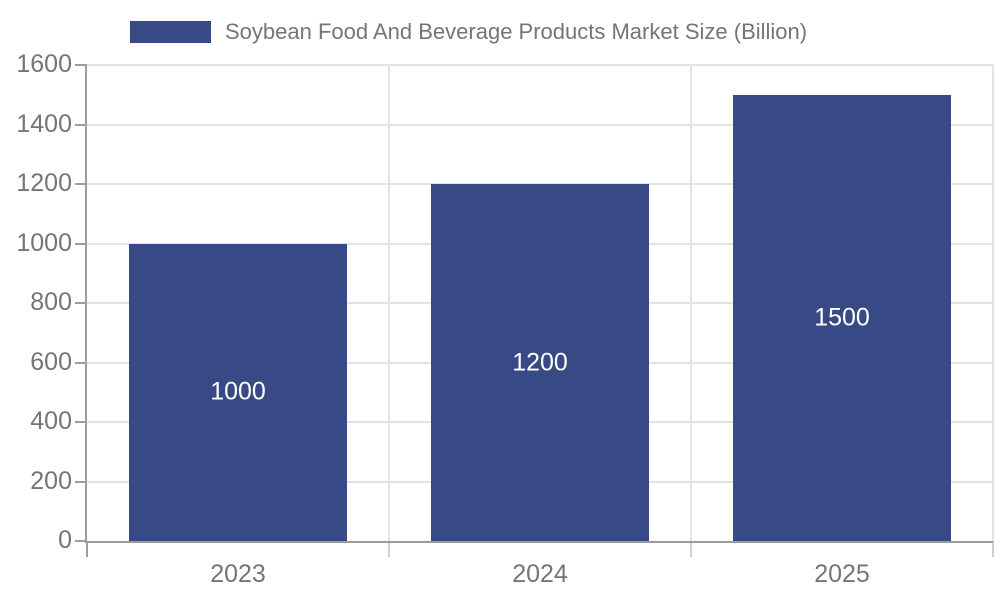  I want to click on y-tick-label: 400, so click(51, 420).